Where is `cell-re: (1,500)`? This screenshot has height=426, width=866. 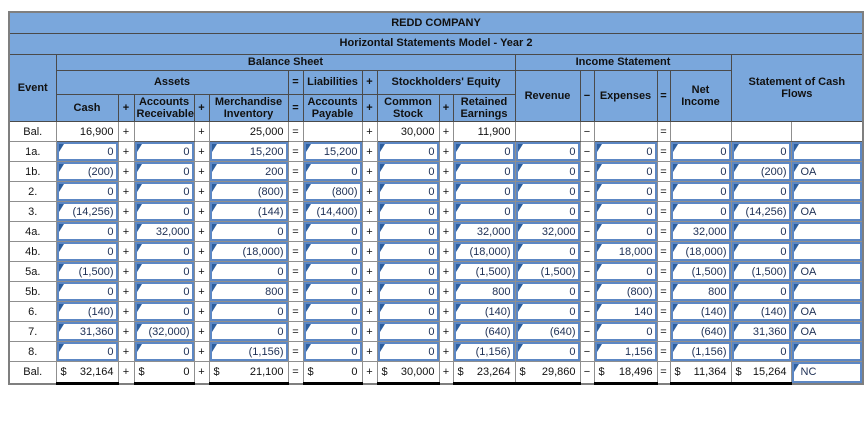 cell-re: (1,500) is located at coordinates (484, 272).